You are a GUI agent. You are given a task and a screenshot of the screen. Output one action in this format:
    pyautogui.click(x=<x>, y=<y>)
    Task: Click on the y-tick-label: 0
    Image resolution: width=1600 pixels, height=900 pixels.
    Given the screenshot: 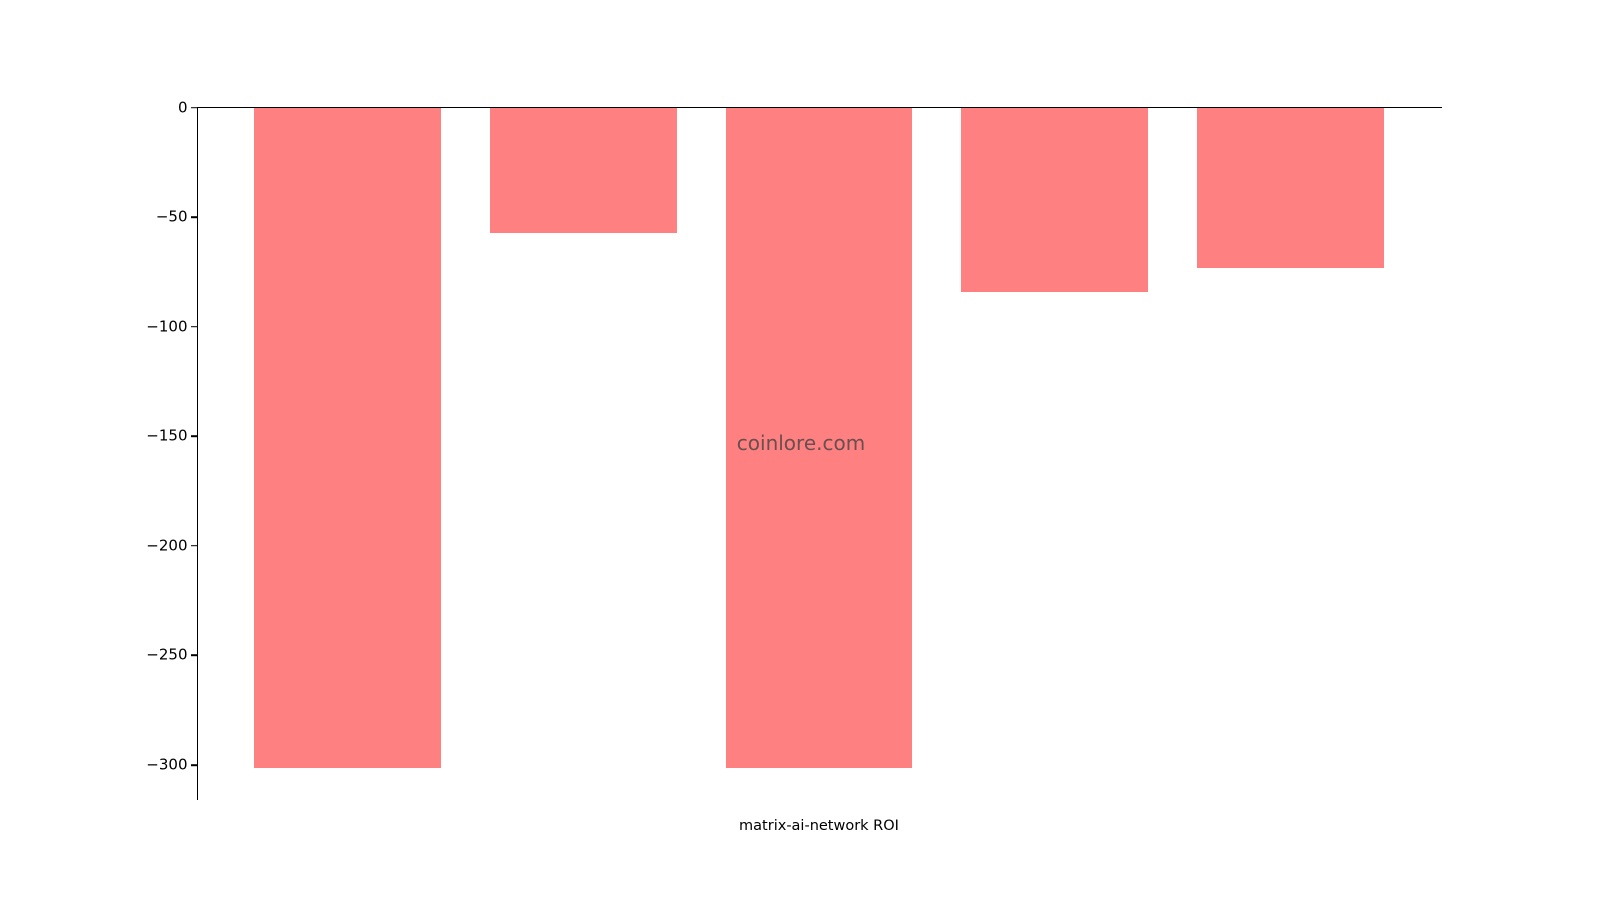 What is the action you would take?
    pyautogui.click(x=182, y=107)
    